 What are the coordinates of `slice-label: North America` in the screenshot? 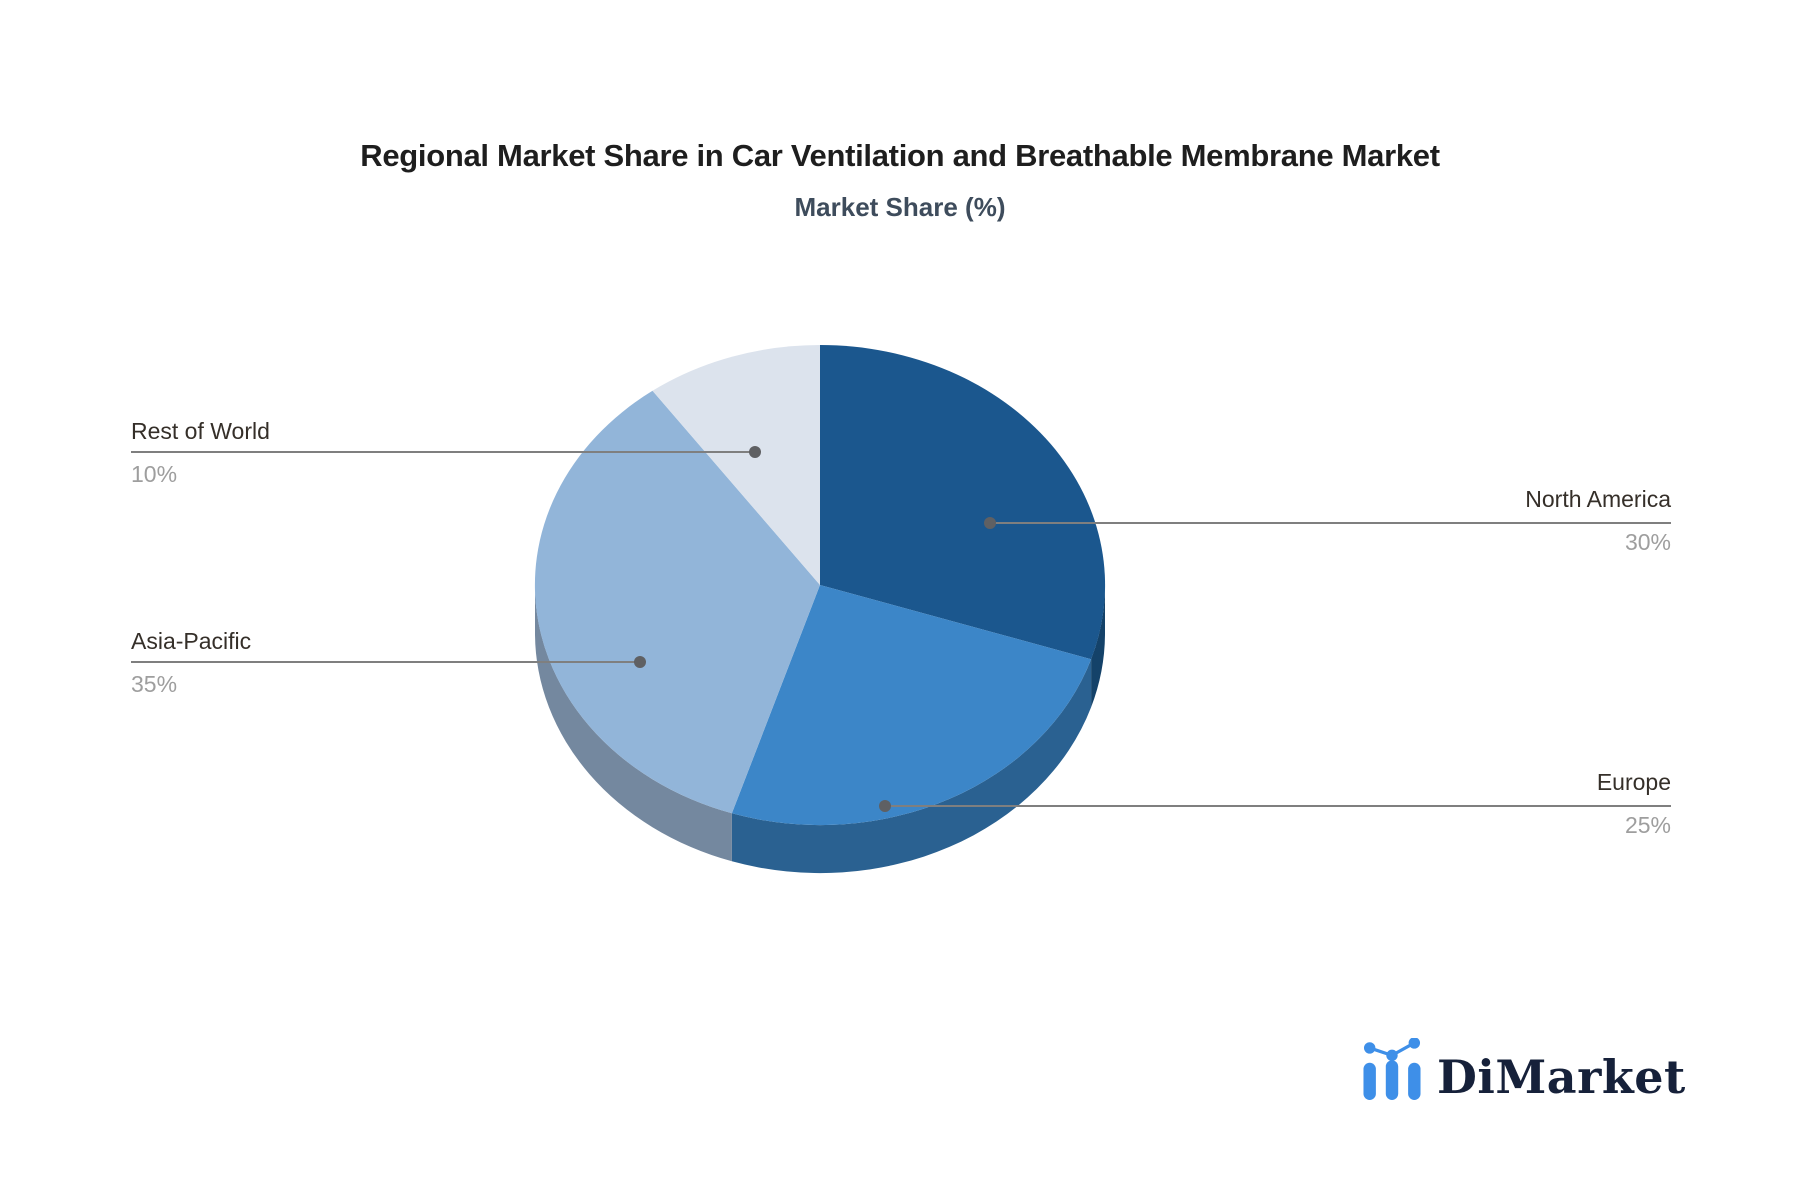 It's located at (1598, 499).